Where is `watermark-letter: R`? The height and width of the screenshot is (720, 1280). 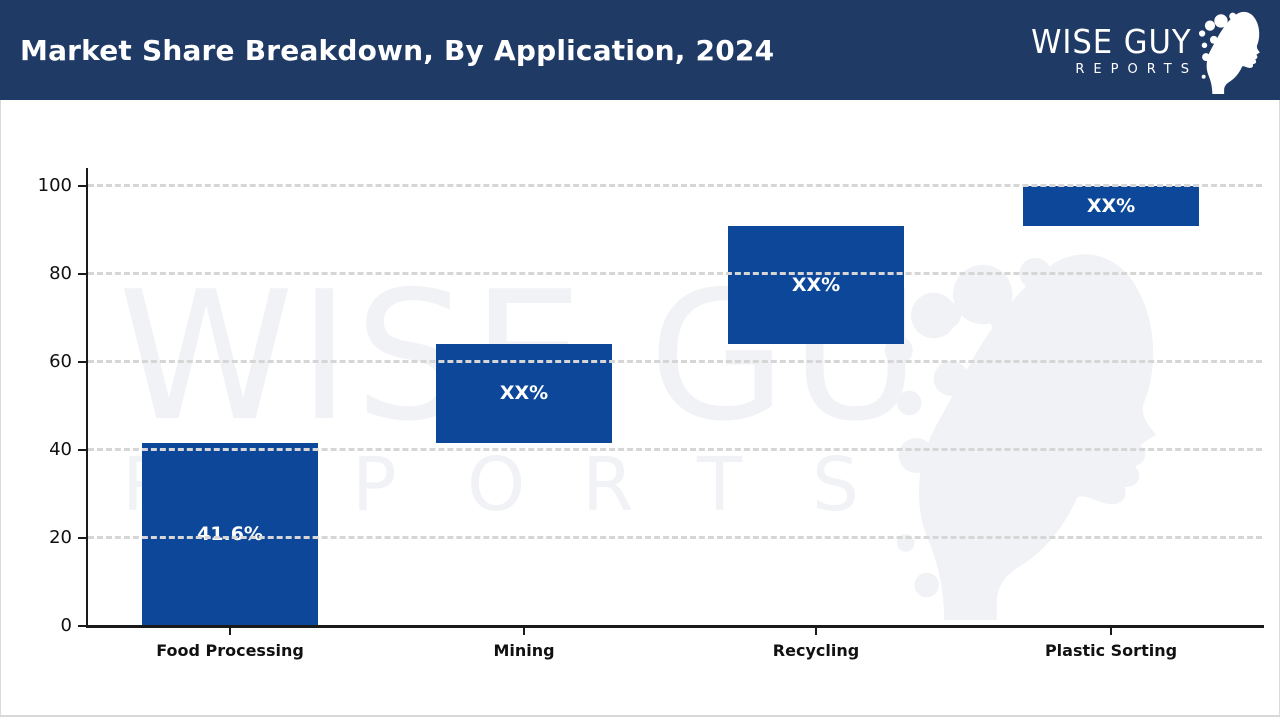
watermark-letter: R is located at coordinates (608, 485).